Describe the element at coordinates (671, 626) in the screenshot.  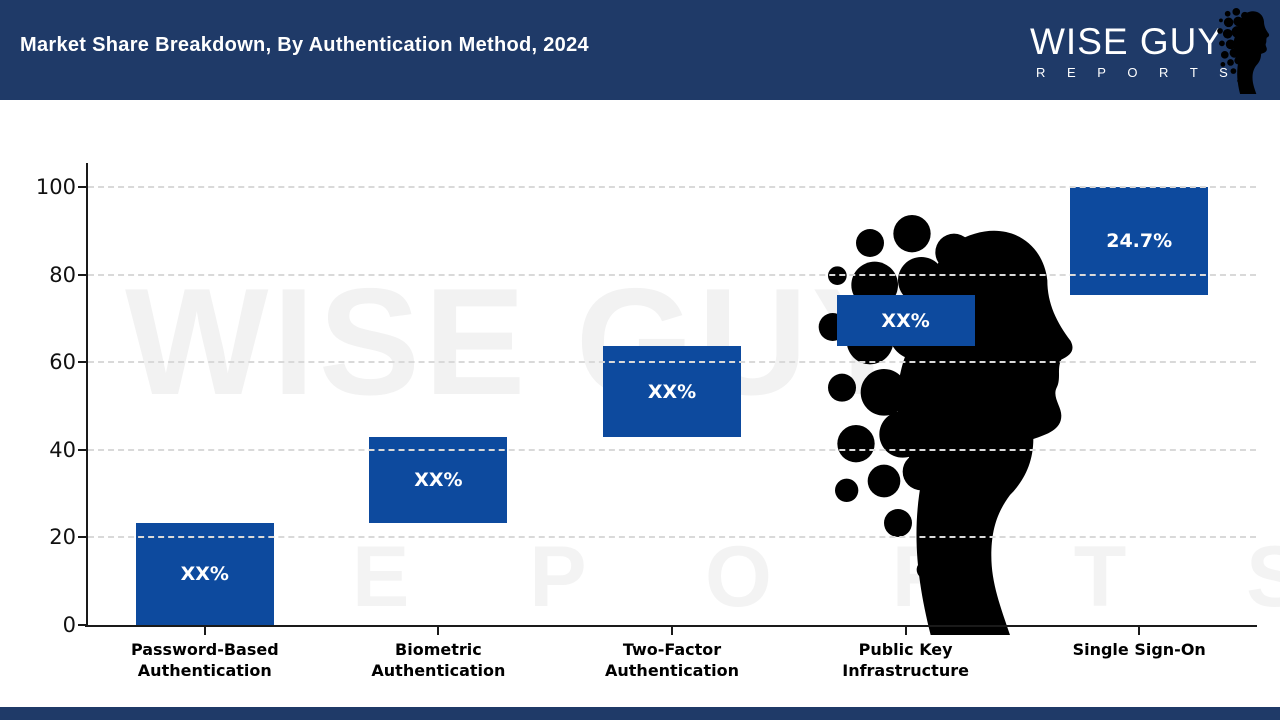
I see `x-axis-line` at that location.